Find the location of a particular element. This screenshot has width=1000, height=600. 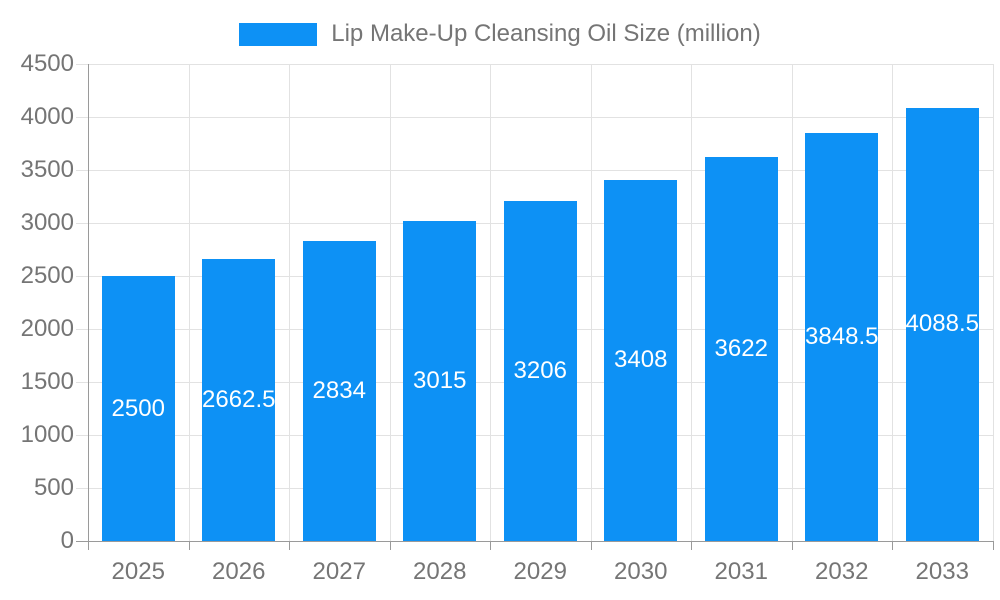

x-axis-tick-label: 2031 is located at coordinates (741, 571).